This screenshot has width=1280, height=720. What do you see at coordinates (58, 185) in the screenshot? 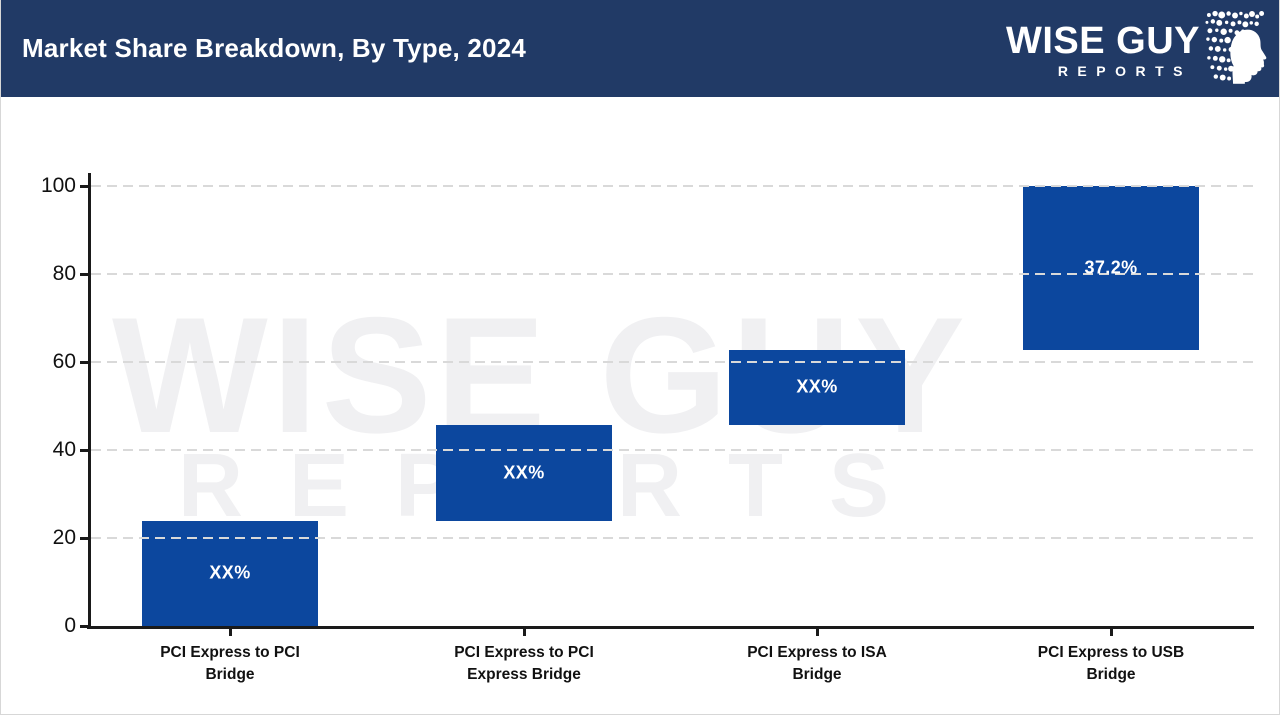
I see `y-tick-label: 100` at bounding box center [58, 185].